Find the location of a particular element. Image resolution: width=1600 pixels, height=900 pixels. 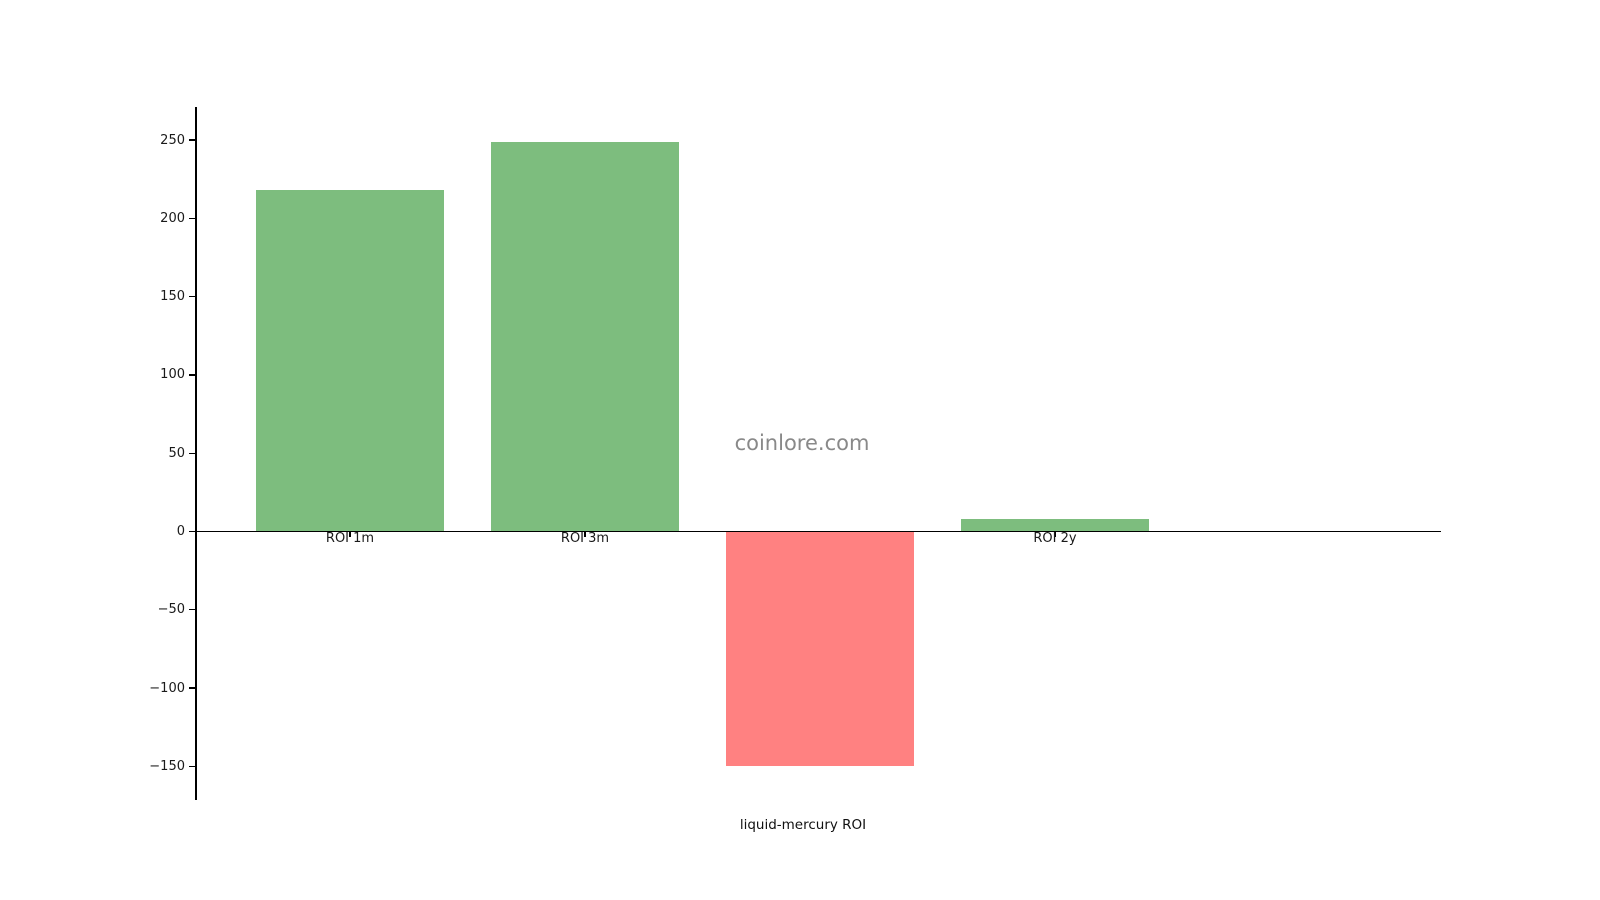

y-tick-label: −100 is located at coordinates (167, 688).